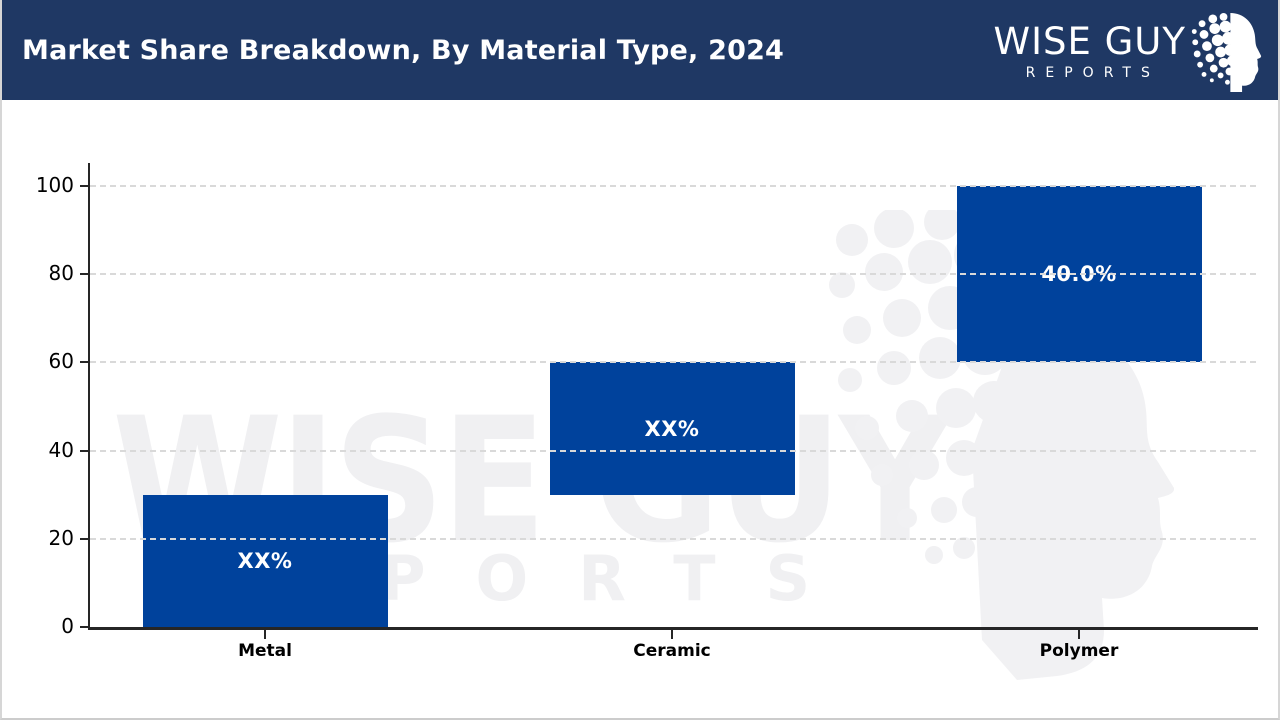 The height and width of the screenshot is (720, 1280). Describe the element at coordinates (1079, 651) in the screenshot. I see `x-tick-label-polymer: Polymer` at that location.